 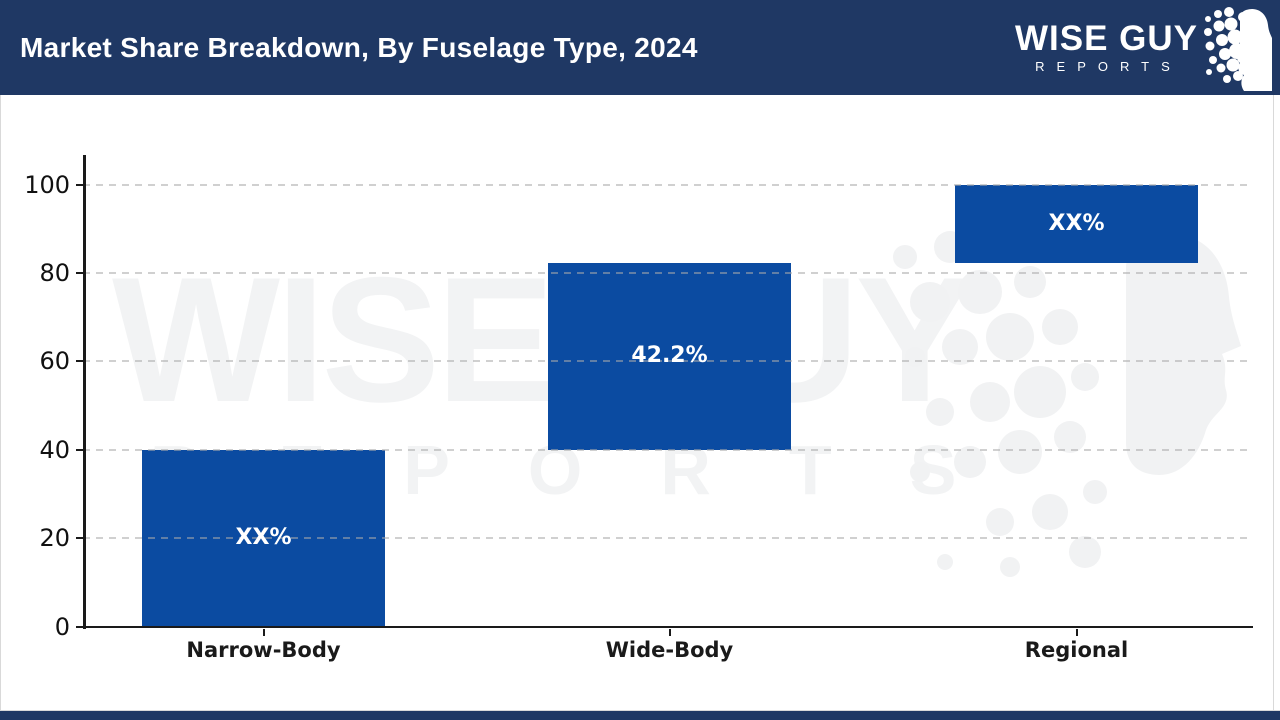 I want to click on y-tick-label: 100, so click(x=47, y=184).